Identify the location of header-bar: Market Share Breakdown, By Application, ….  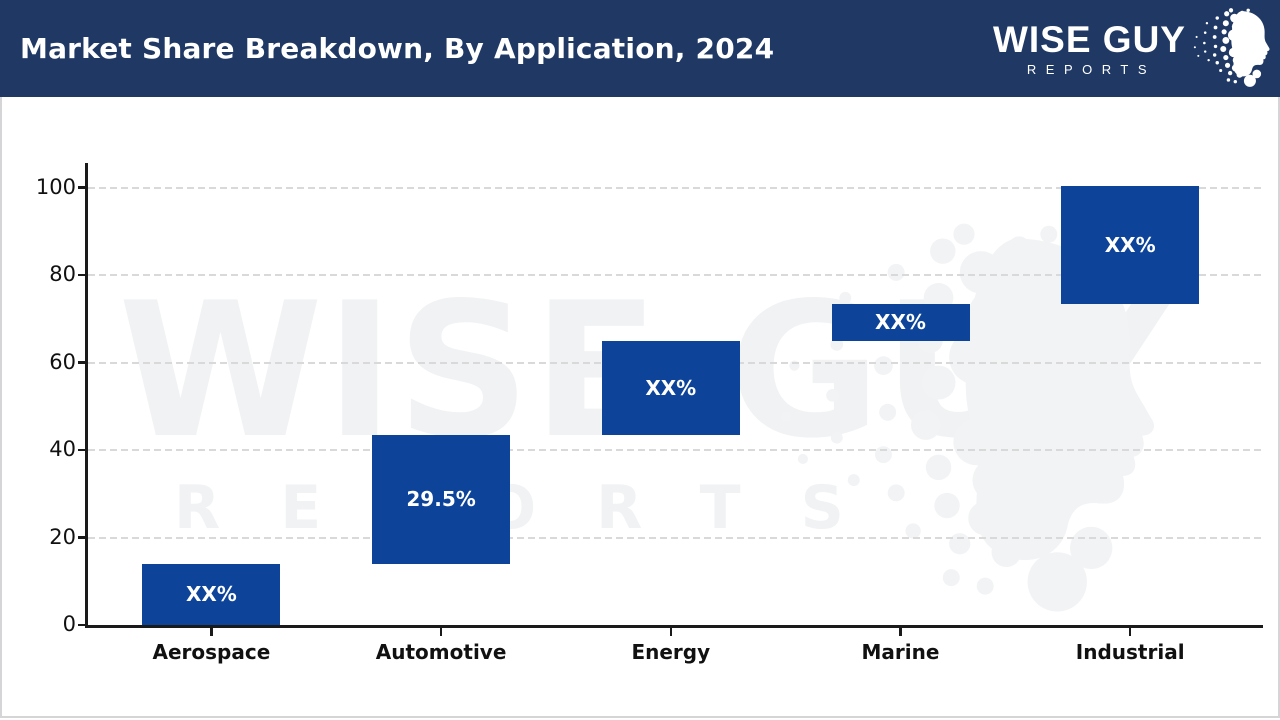
(640, 48).